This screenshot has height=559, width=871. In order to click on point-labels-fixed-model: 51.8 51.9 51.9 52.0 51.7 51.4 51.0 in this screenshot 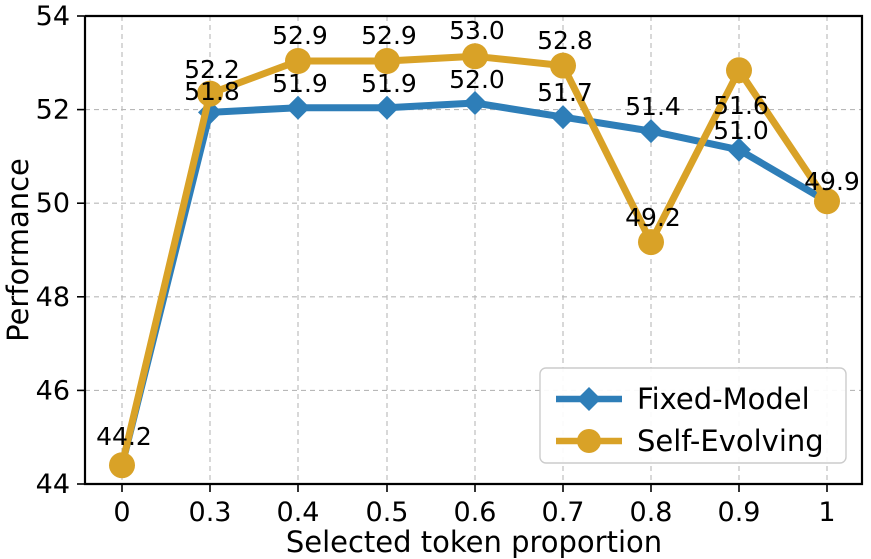, I will do `click(476, 105)`.